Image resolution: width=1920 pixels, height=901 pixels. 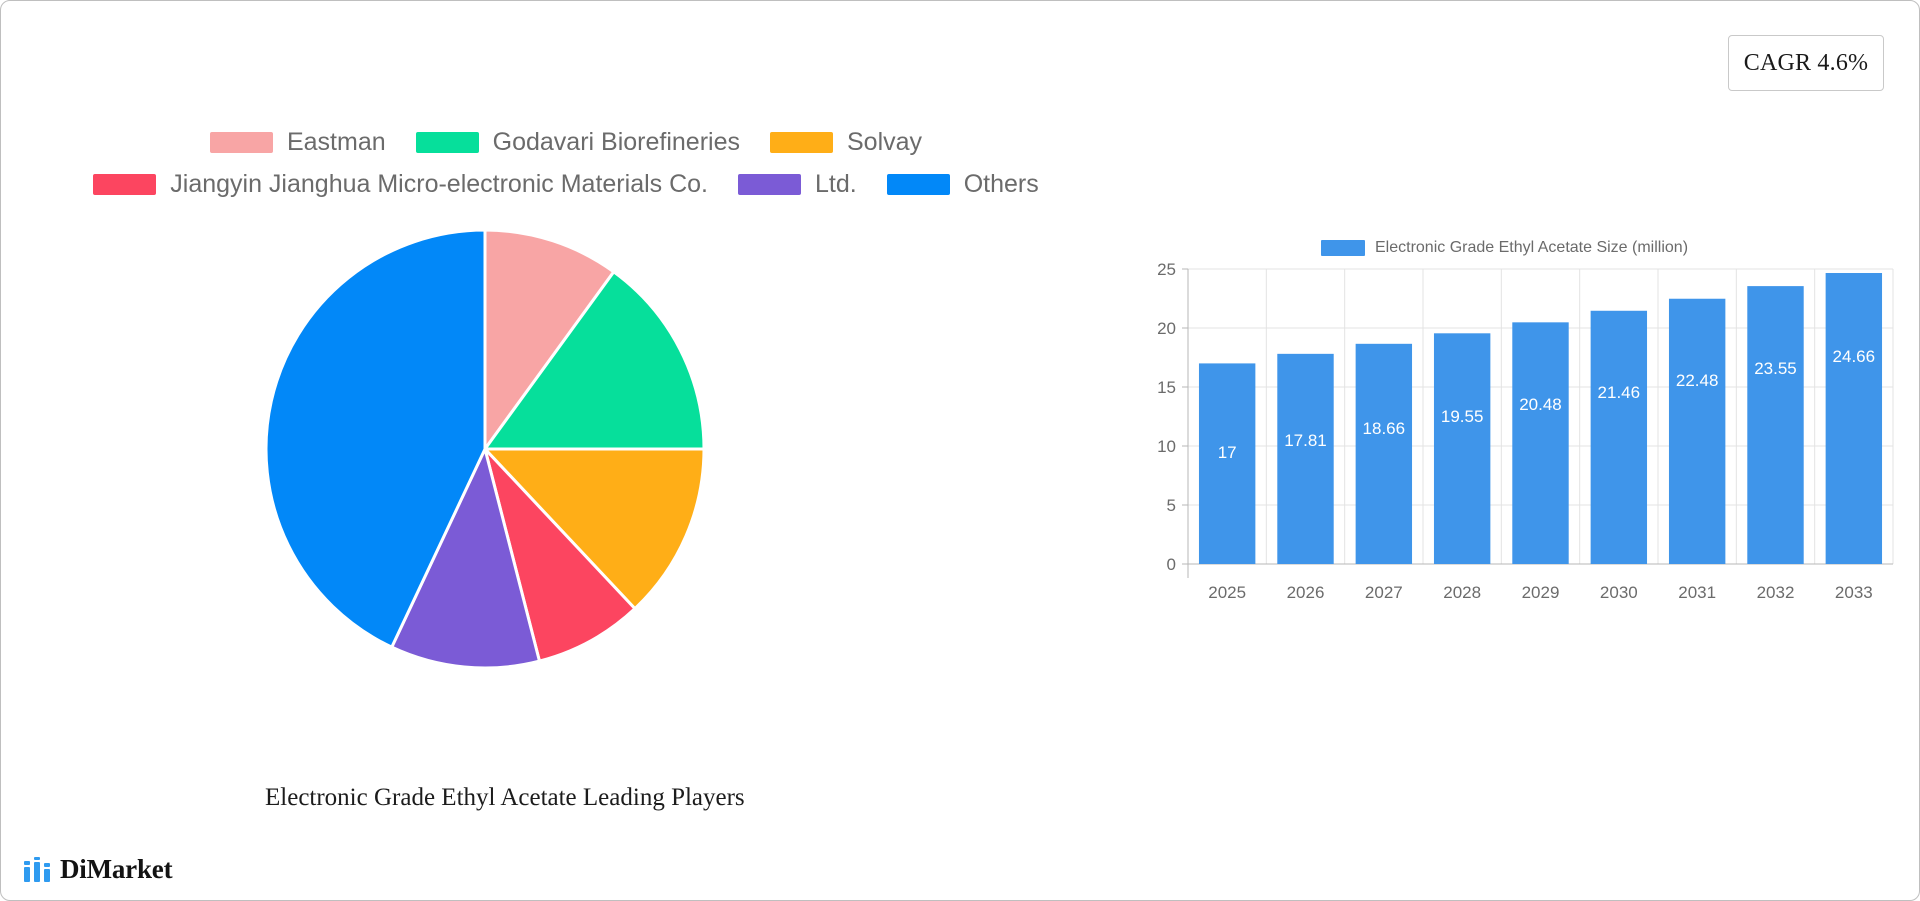 I want to click on cagr-label: CAGR 4.6%, so click(x=1806, y=62).